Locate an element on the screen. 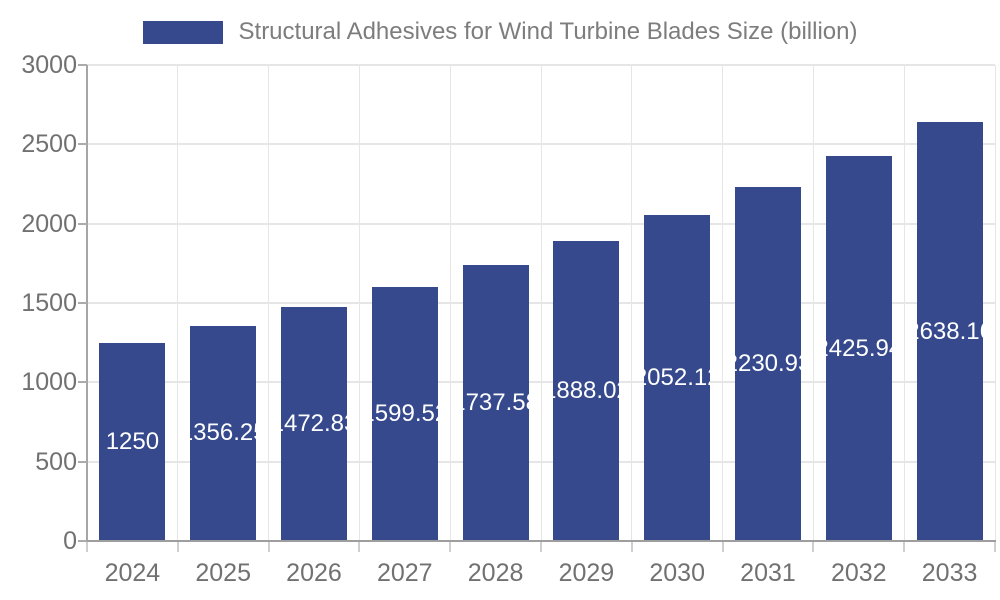 The height and width of the screenshot is (600, 1000). bar-2027: 1599.52 is located at coordinates (404, 414).